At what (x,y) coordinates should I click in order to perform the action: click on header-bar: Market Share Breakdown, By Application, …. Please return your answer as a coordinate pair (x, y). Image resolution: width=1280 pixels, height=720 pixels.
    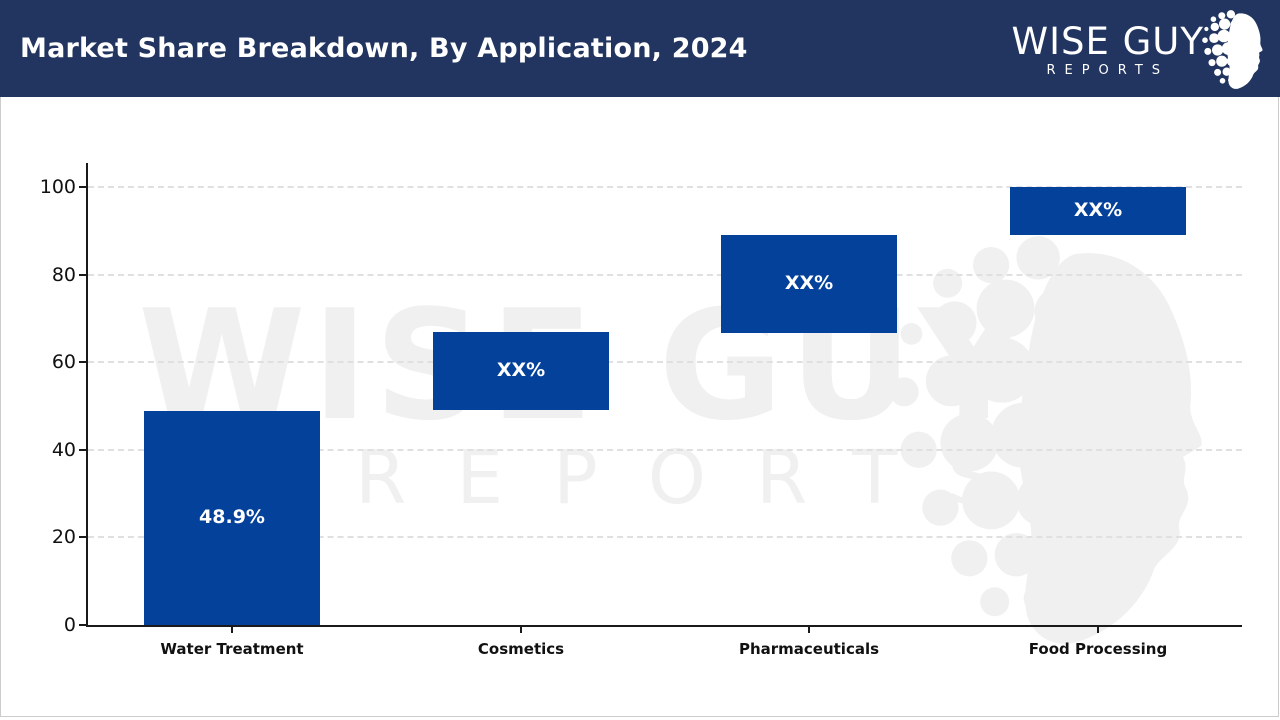
    Looking at the image, I should click on (640, 48).